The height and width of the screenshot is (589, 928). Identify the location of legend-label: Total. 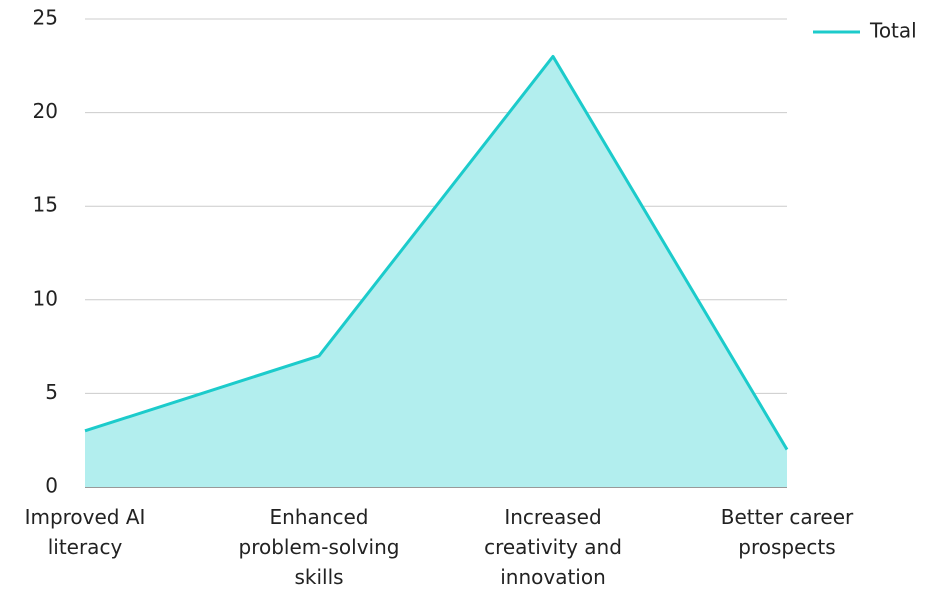
(893, 31).